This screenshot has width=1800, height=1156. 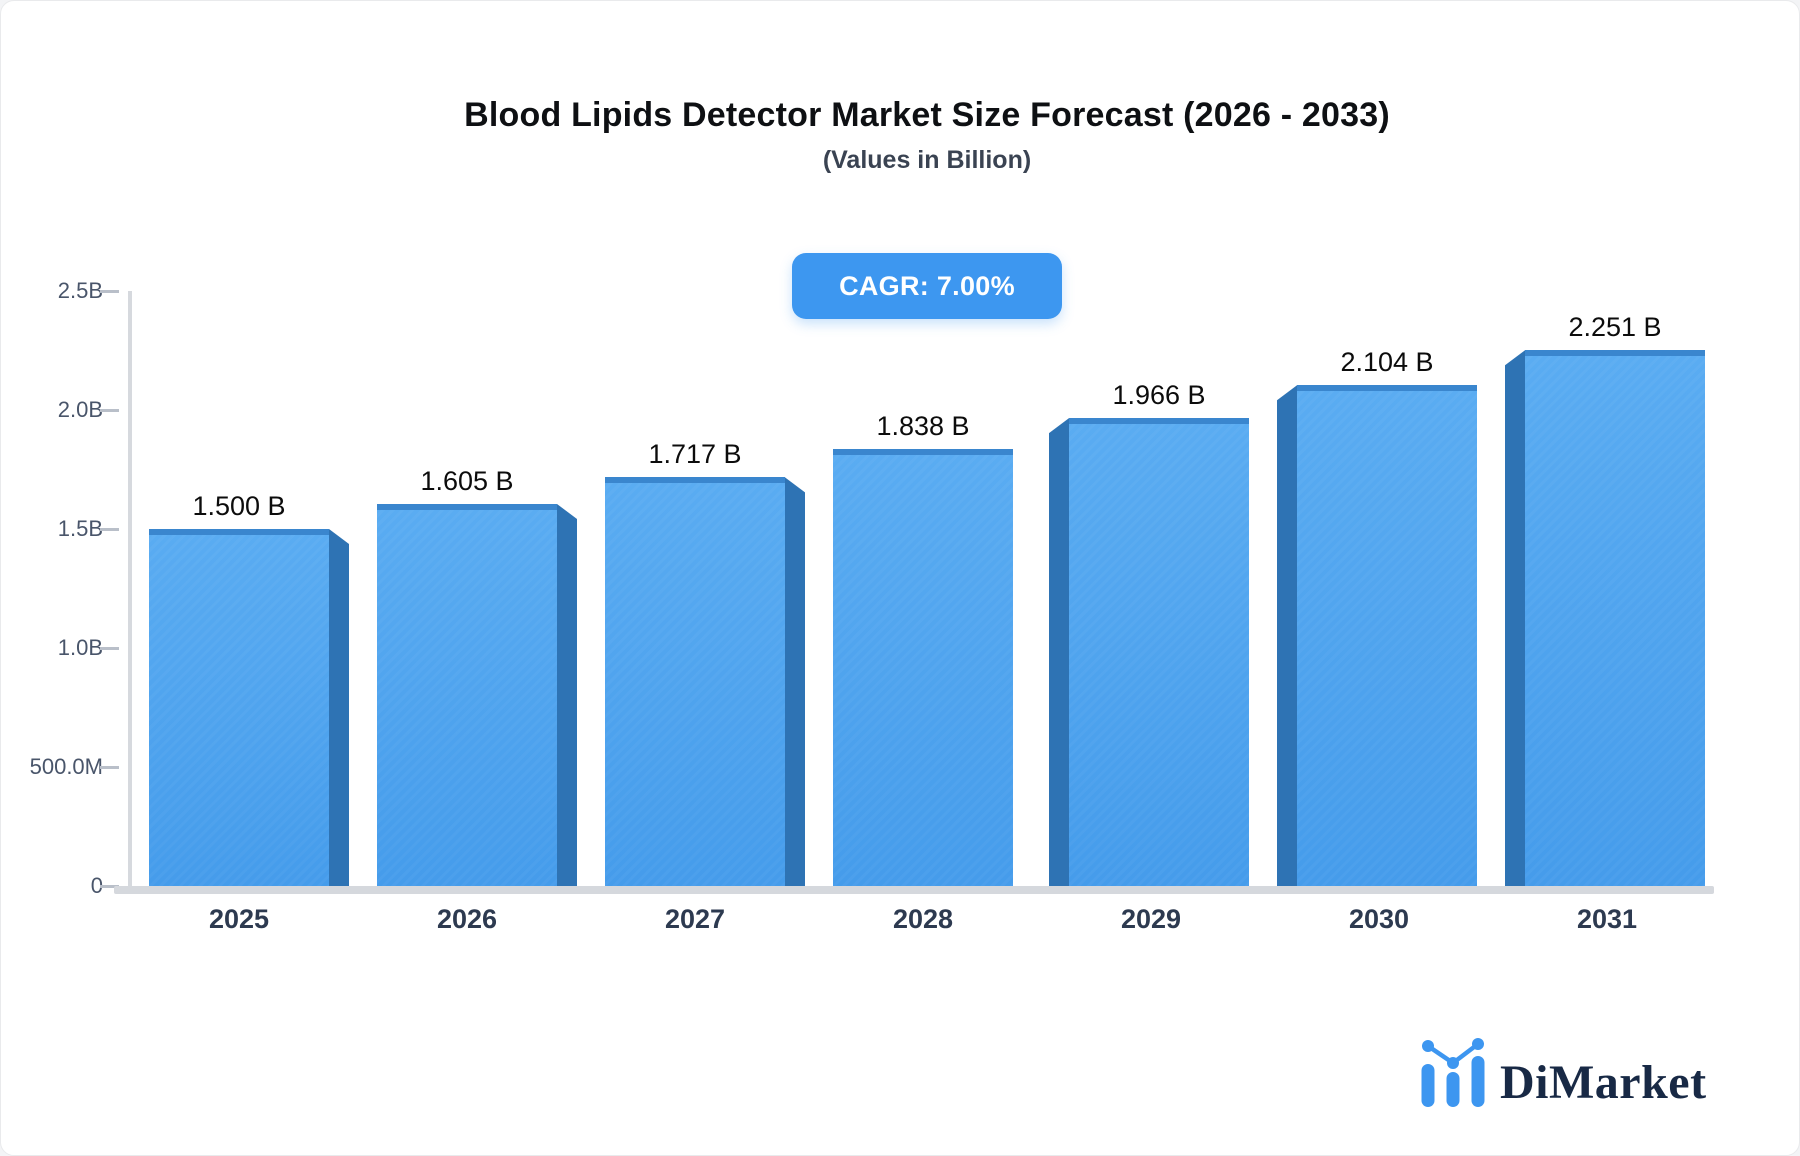 What do you see at coordinates (96, 885) in the screenshot?
I see `y-axis-tick-label: 0` at bounding box center [96, 885].